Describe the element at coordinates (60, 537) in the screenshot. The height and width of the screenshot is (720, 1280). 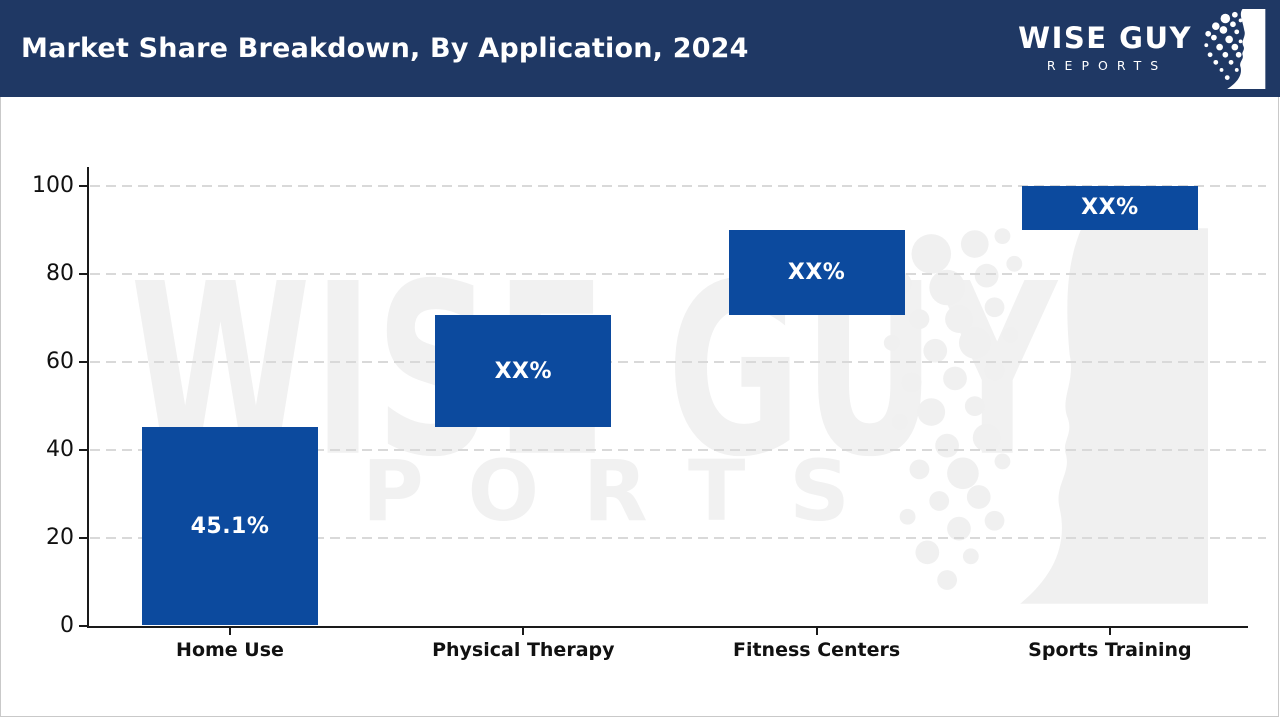
I see `y-tick-label: 20` at that location.